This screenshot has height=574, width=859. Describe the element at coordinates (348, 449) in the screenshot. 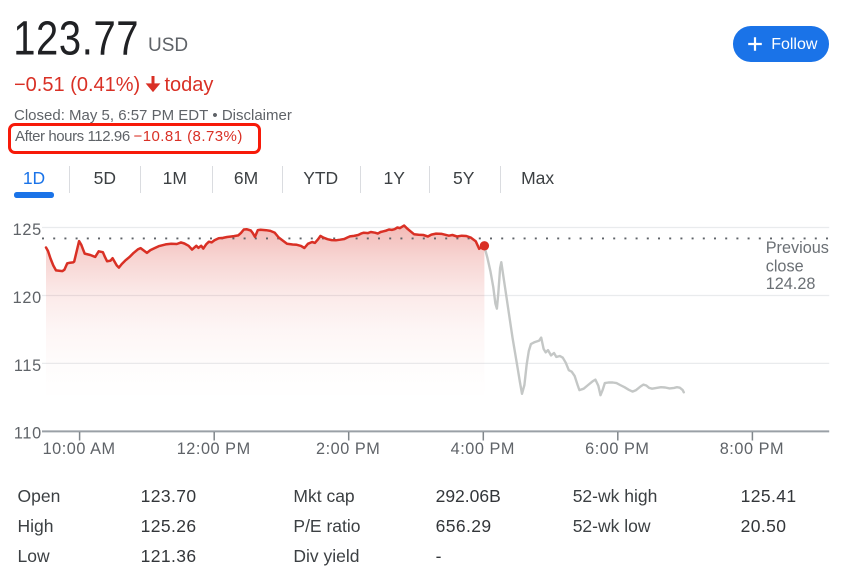

I see `svg-text: 2:00 PM` at that location.